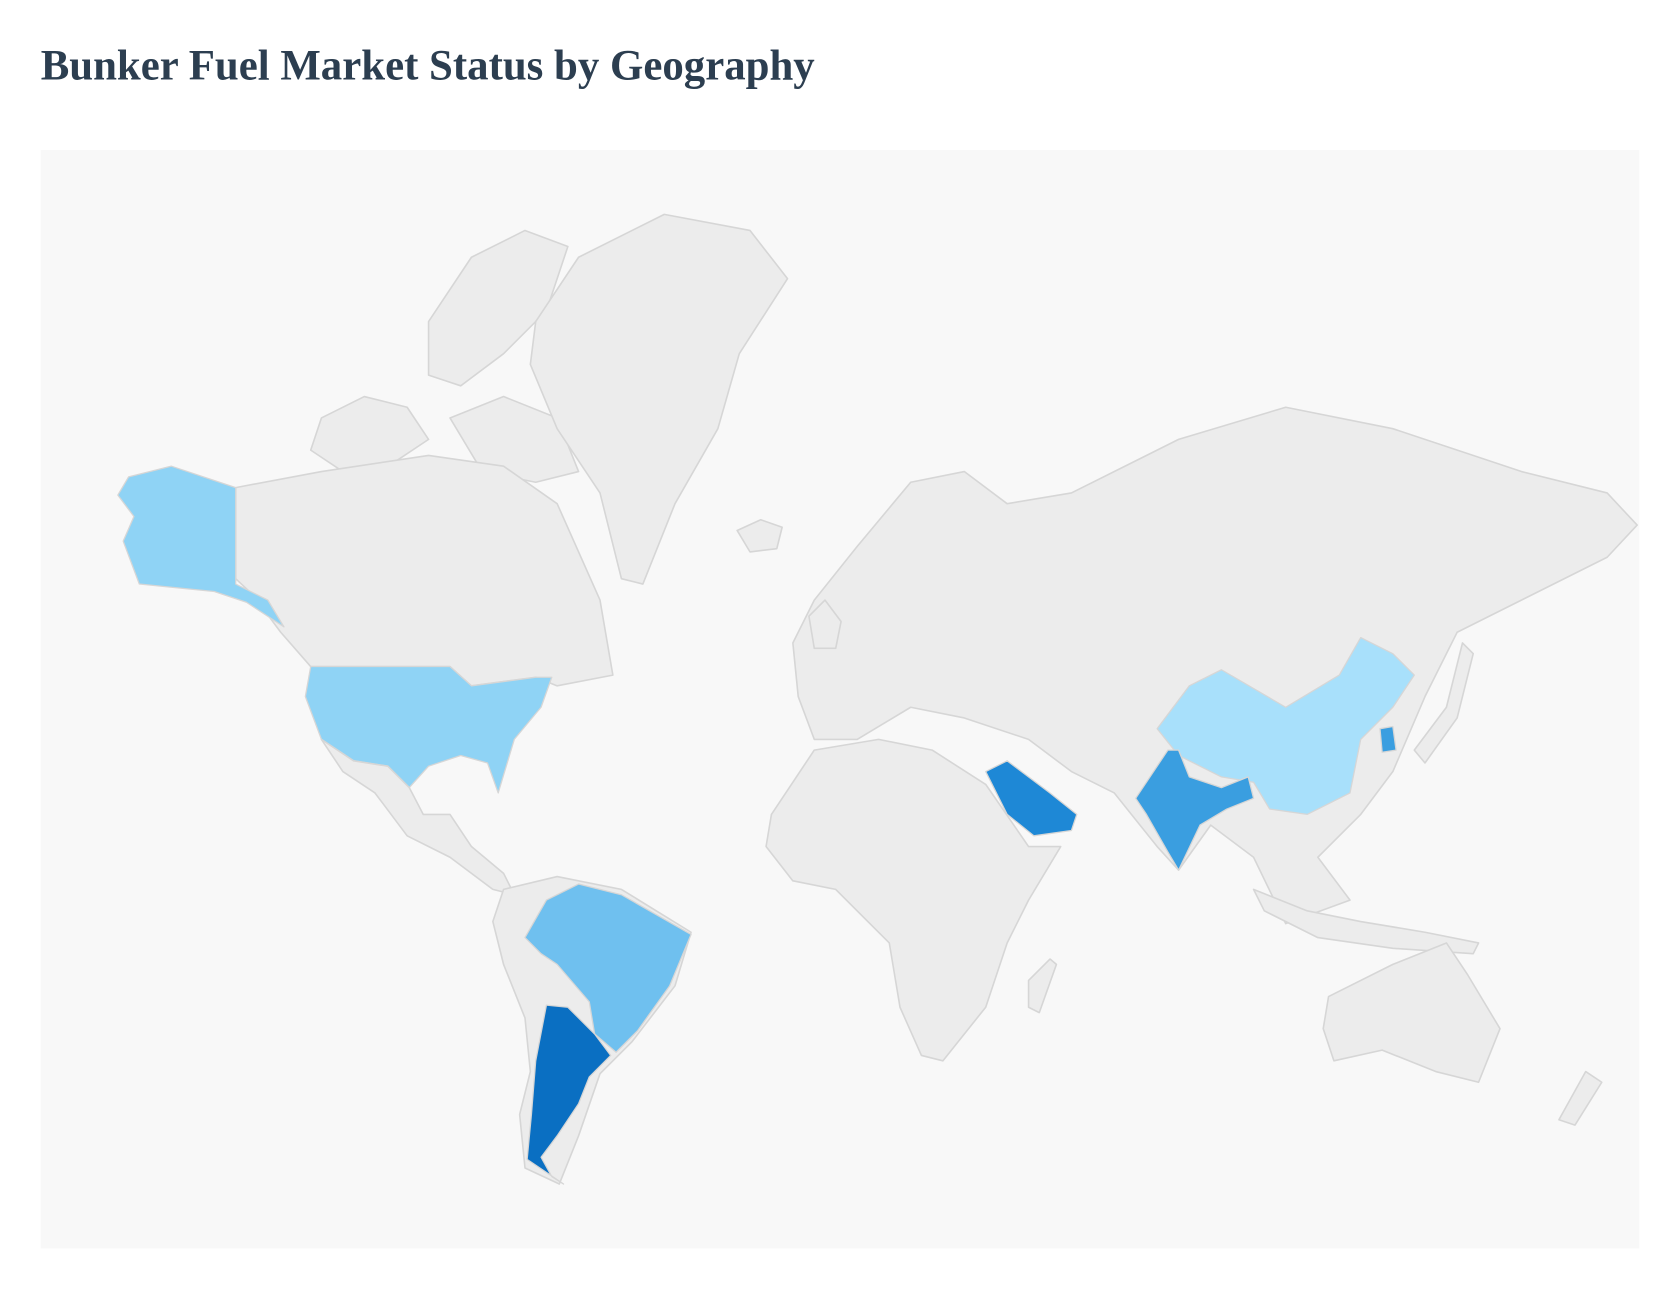 The height and width of the screenshot is (1302, 1680). Describe the element at coordinates (428, 65) in the screenshot. I see `page-title: Bunker Fuel Market Status by Geography` at that location.